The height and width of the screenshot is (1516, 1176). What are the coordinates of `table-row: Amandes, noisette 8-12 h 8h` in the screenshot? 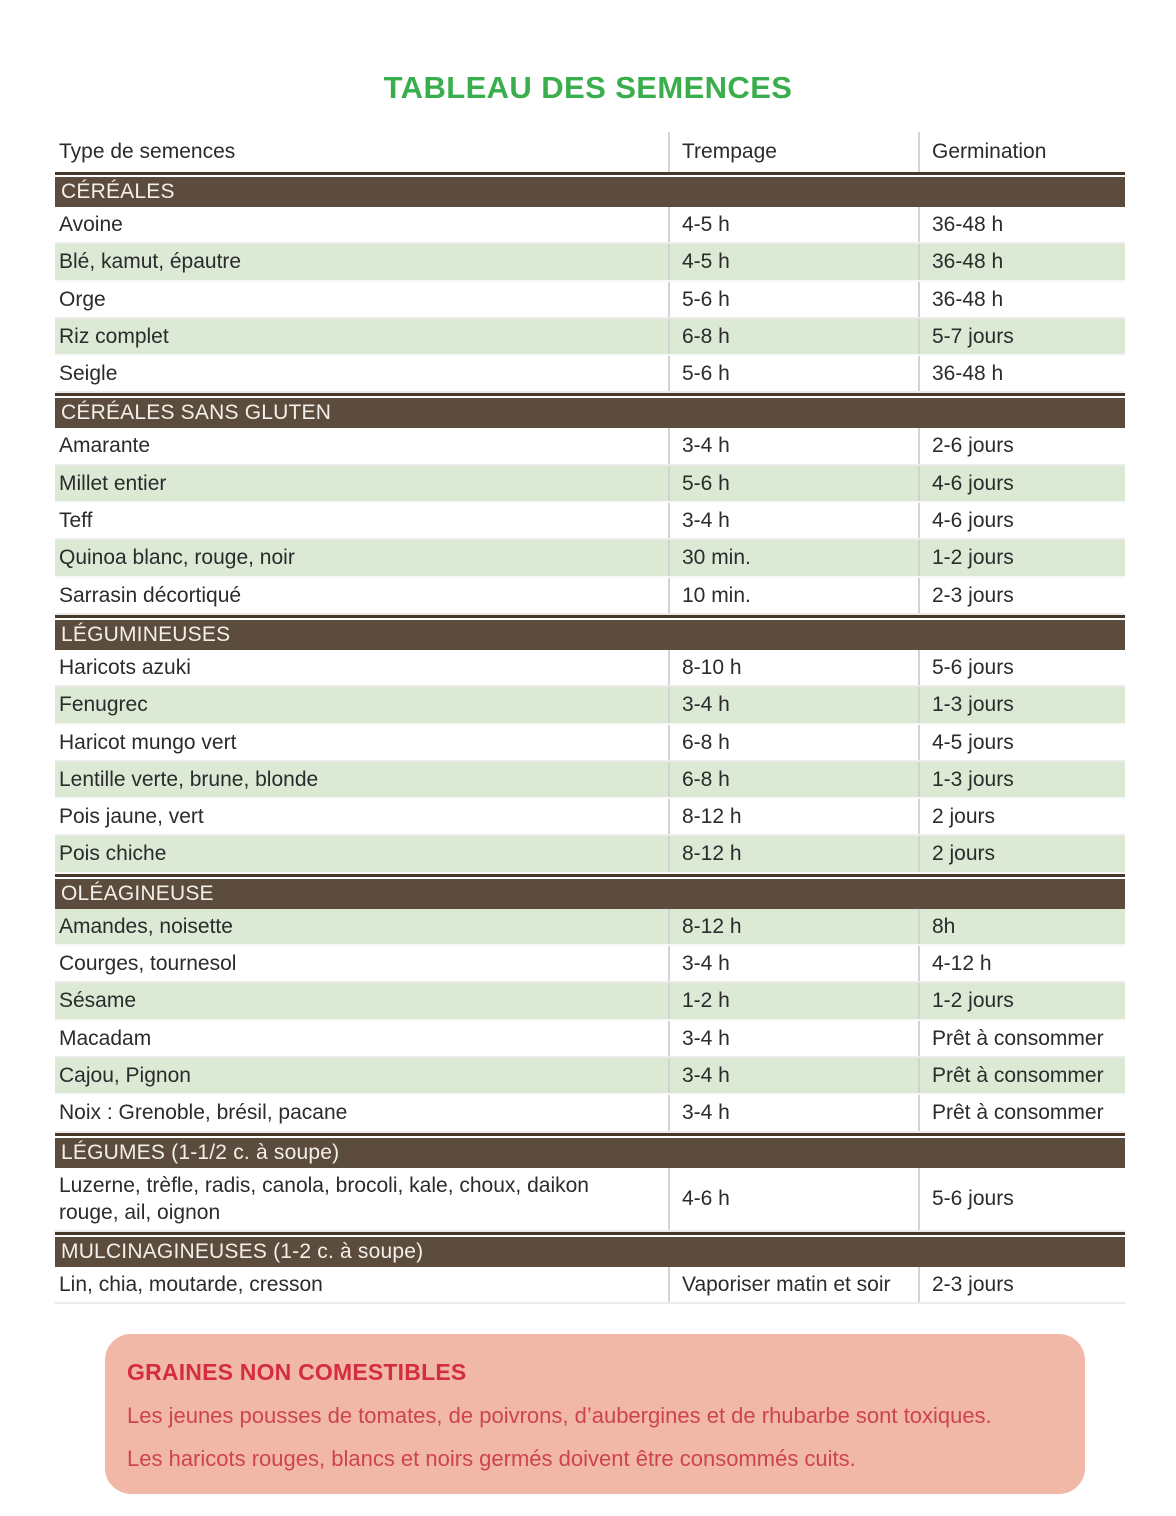 It's located at (590, 927).